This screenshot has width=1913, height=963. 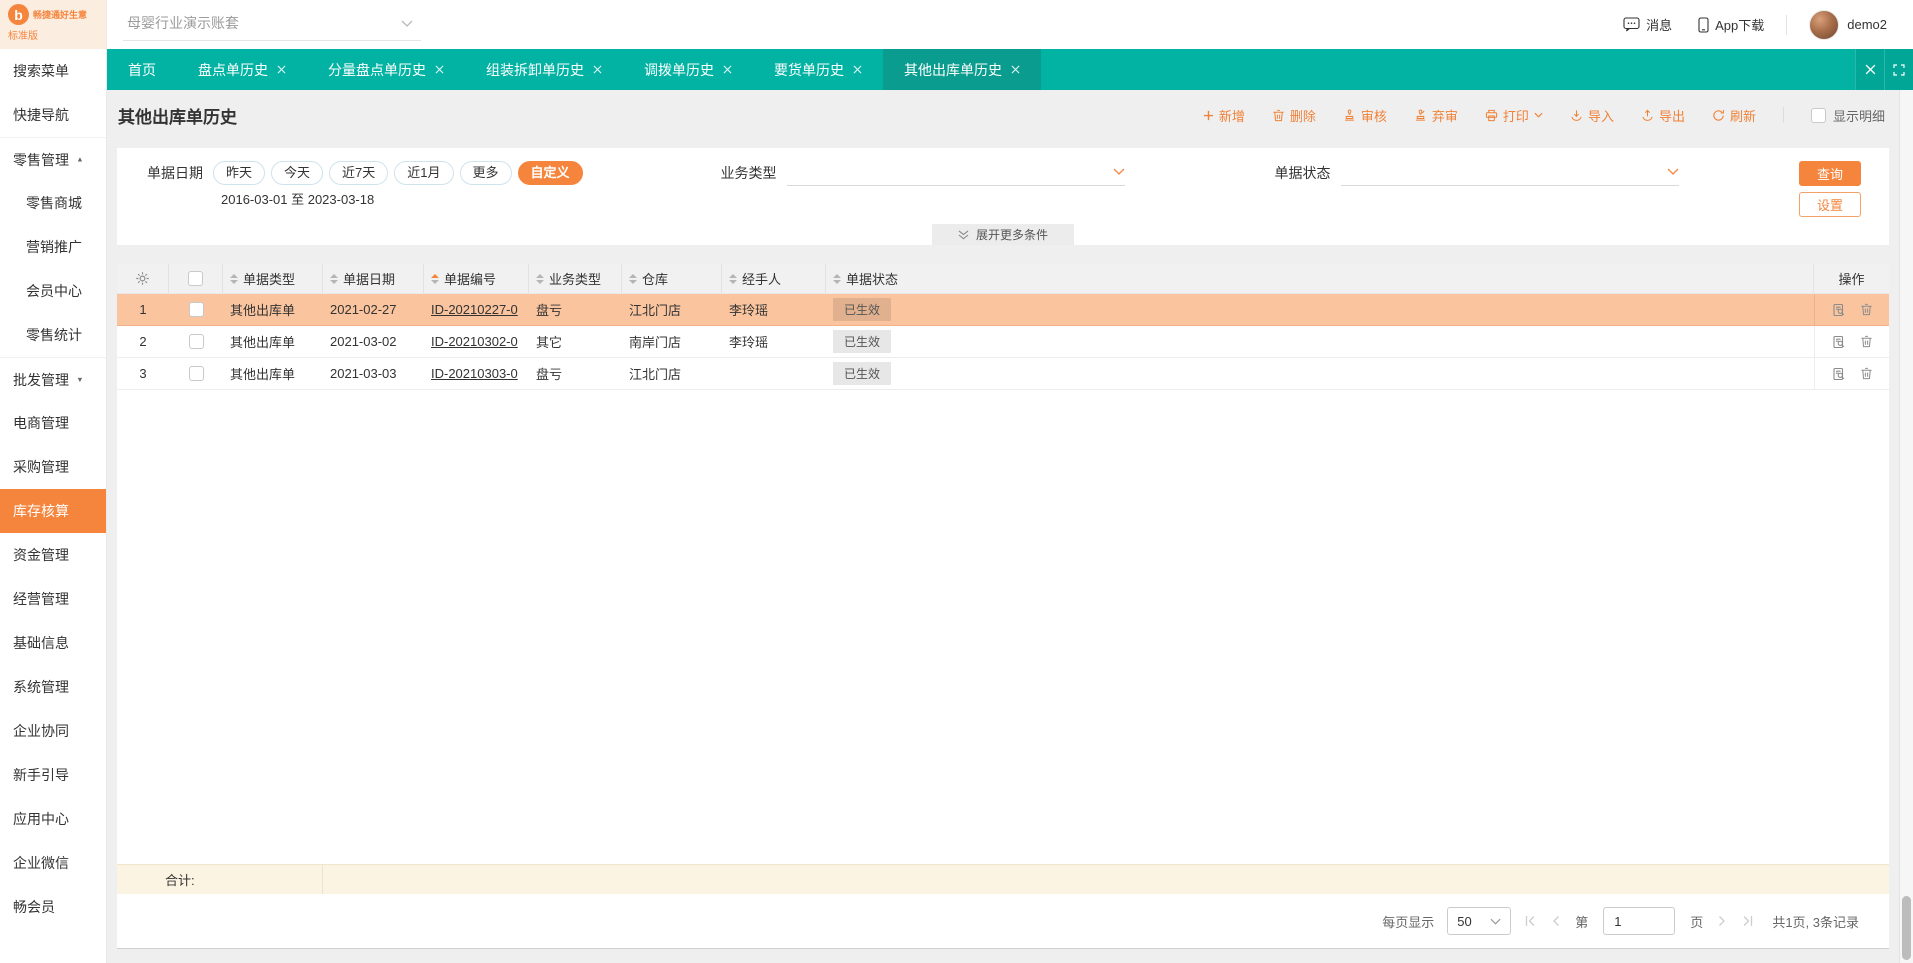 What do you see at coordinates (53, 159) in the screenshot?
I see `sidebar-item-retail-mgmt: 零售管理 ▲` at bounding box center [53, 159].